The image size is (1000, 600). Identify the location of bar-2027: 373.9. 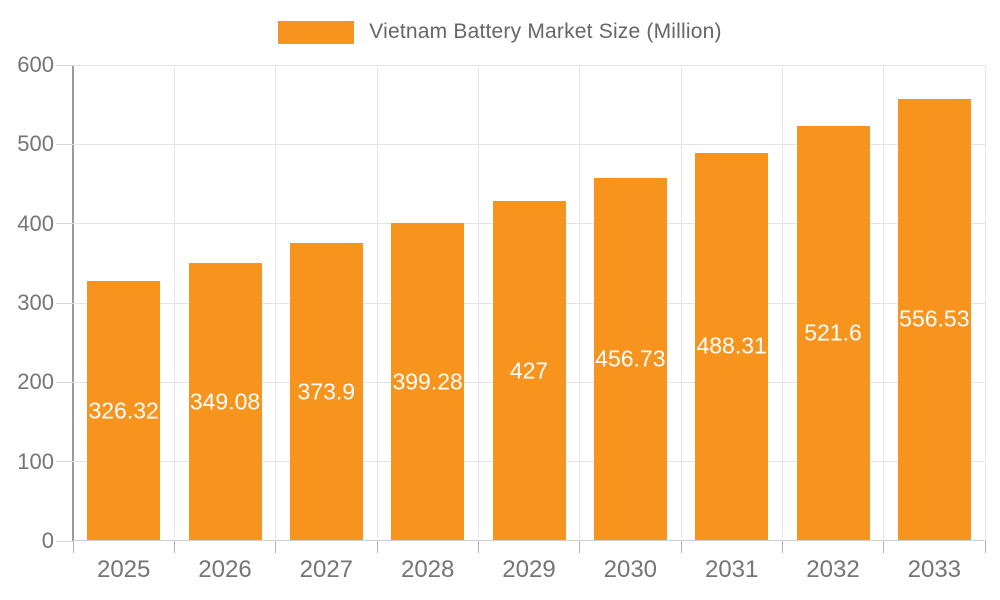
(326, 391).